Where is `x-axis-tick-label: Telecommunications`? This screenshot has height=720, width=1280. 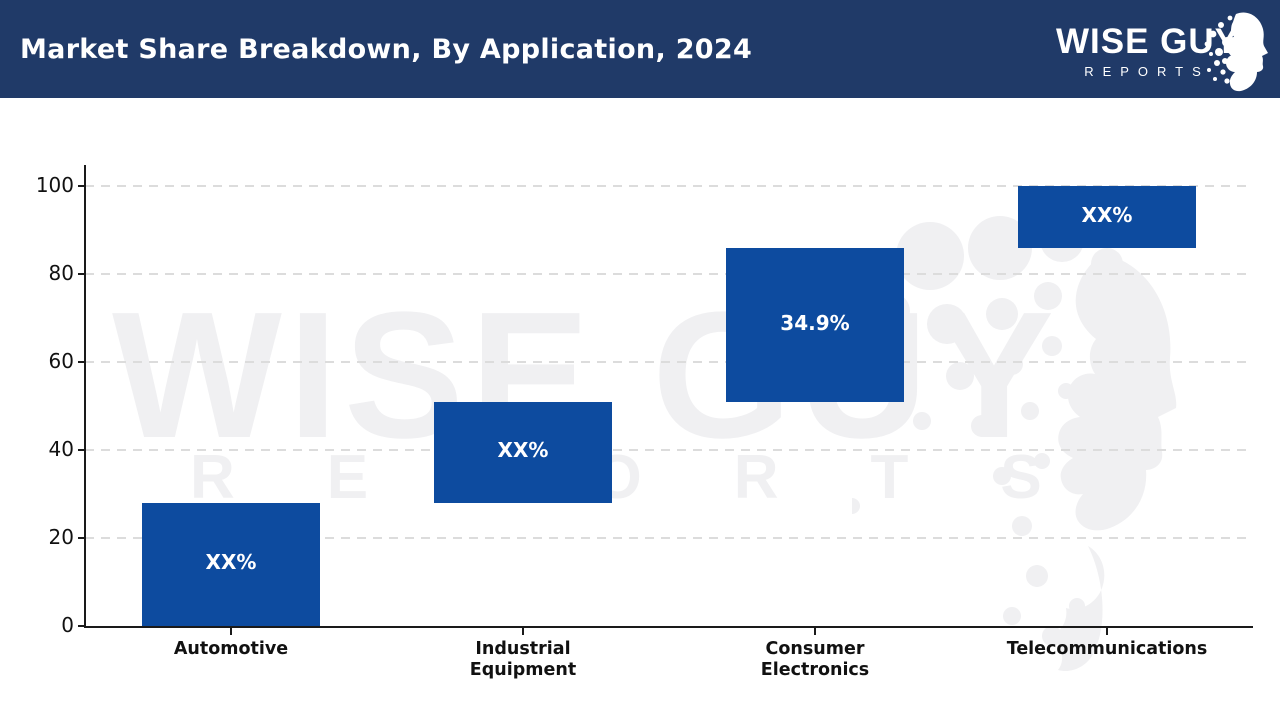 x-axis-tick-label: Telecommunications is located at coordinates (1107, 649).